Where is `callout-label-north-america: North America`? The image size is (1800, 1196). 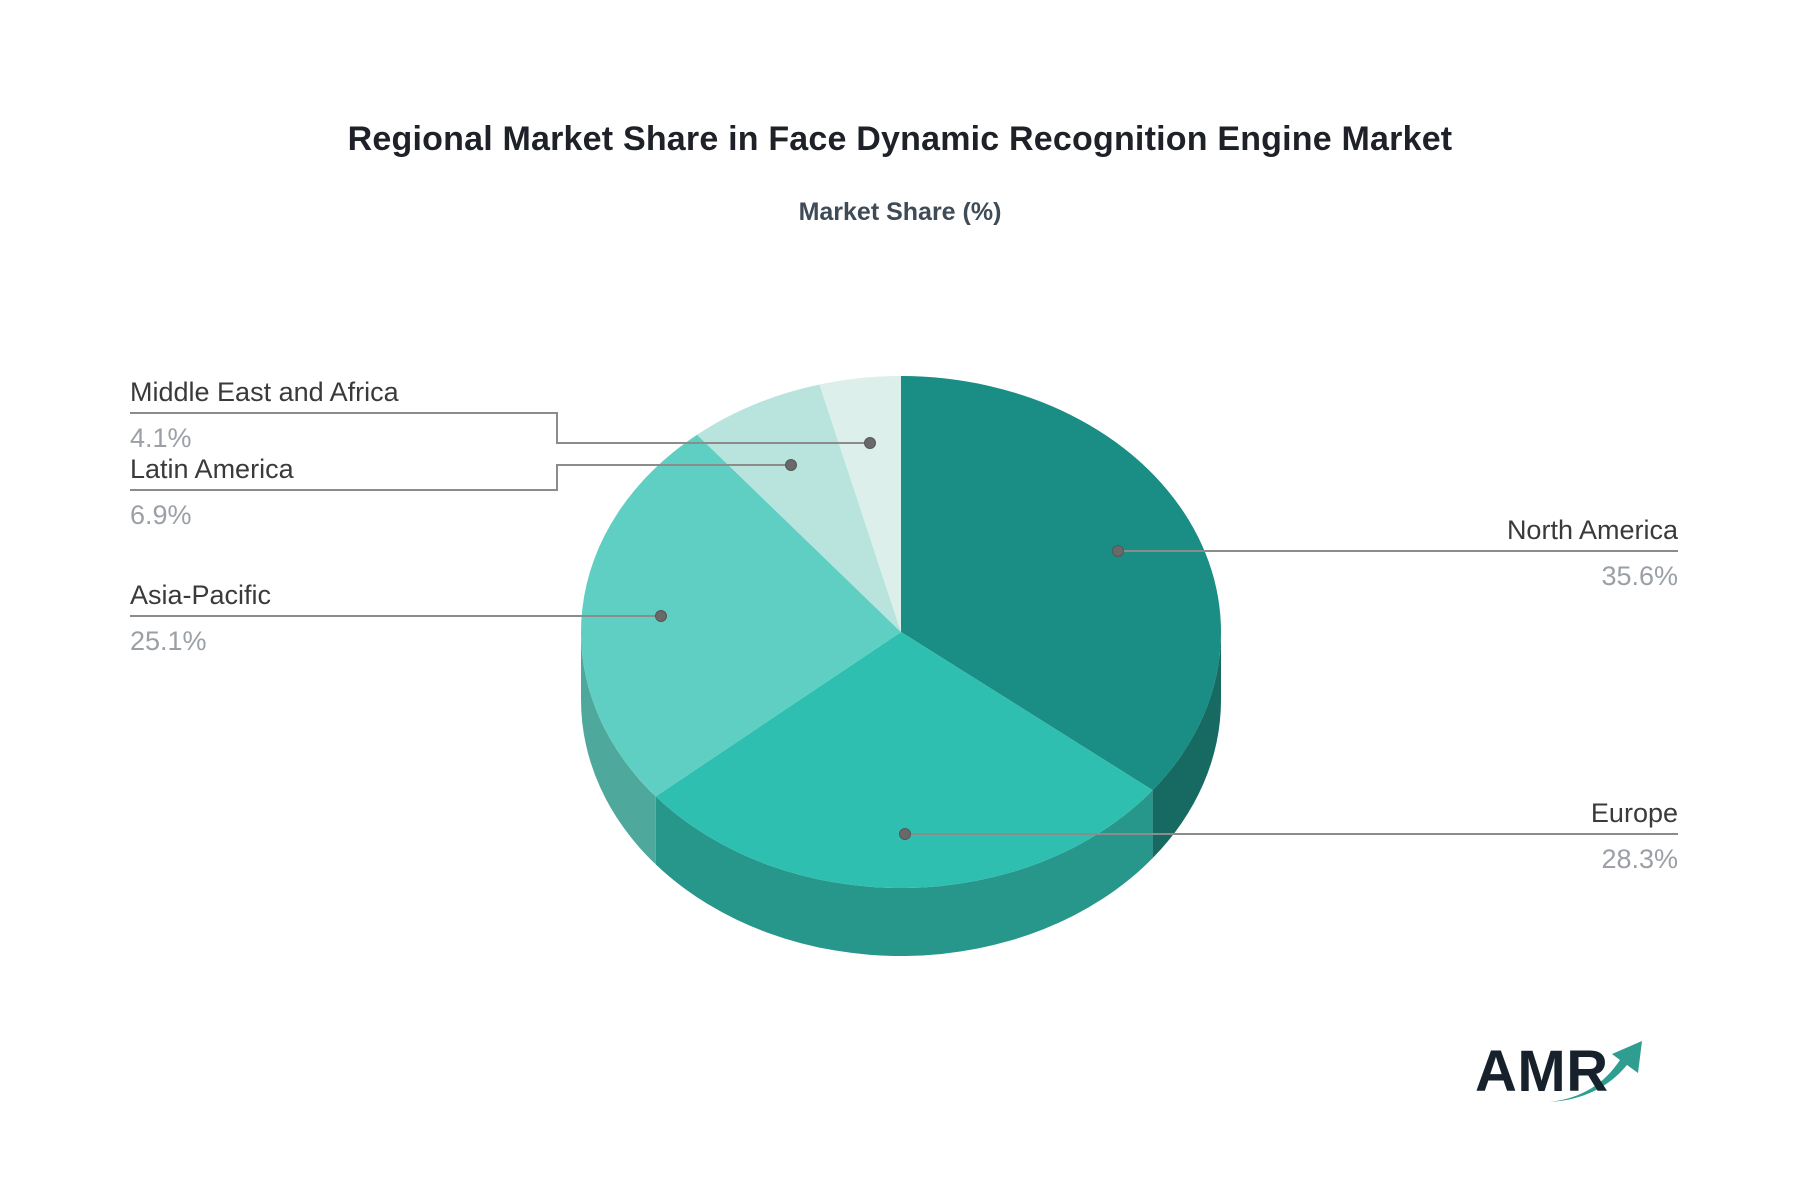
callout-label-north-america: North America is located at coordinates (1592, 530).